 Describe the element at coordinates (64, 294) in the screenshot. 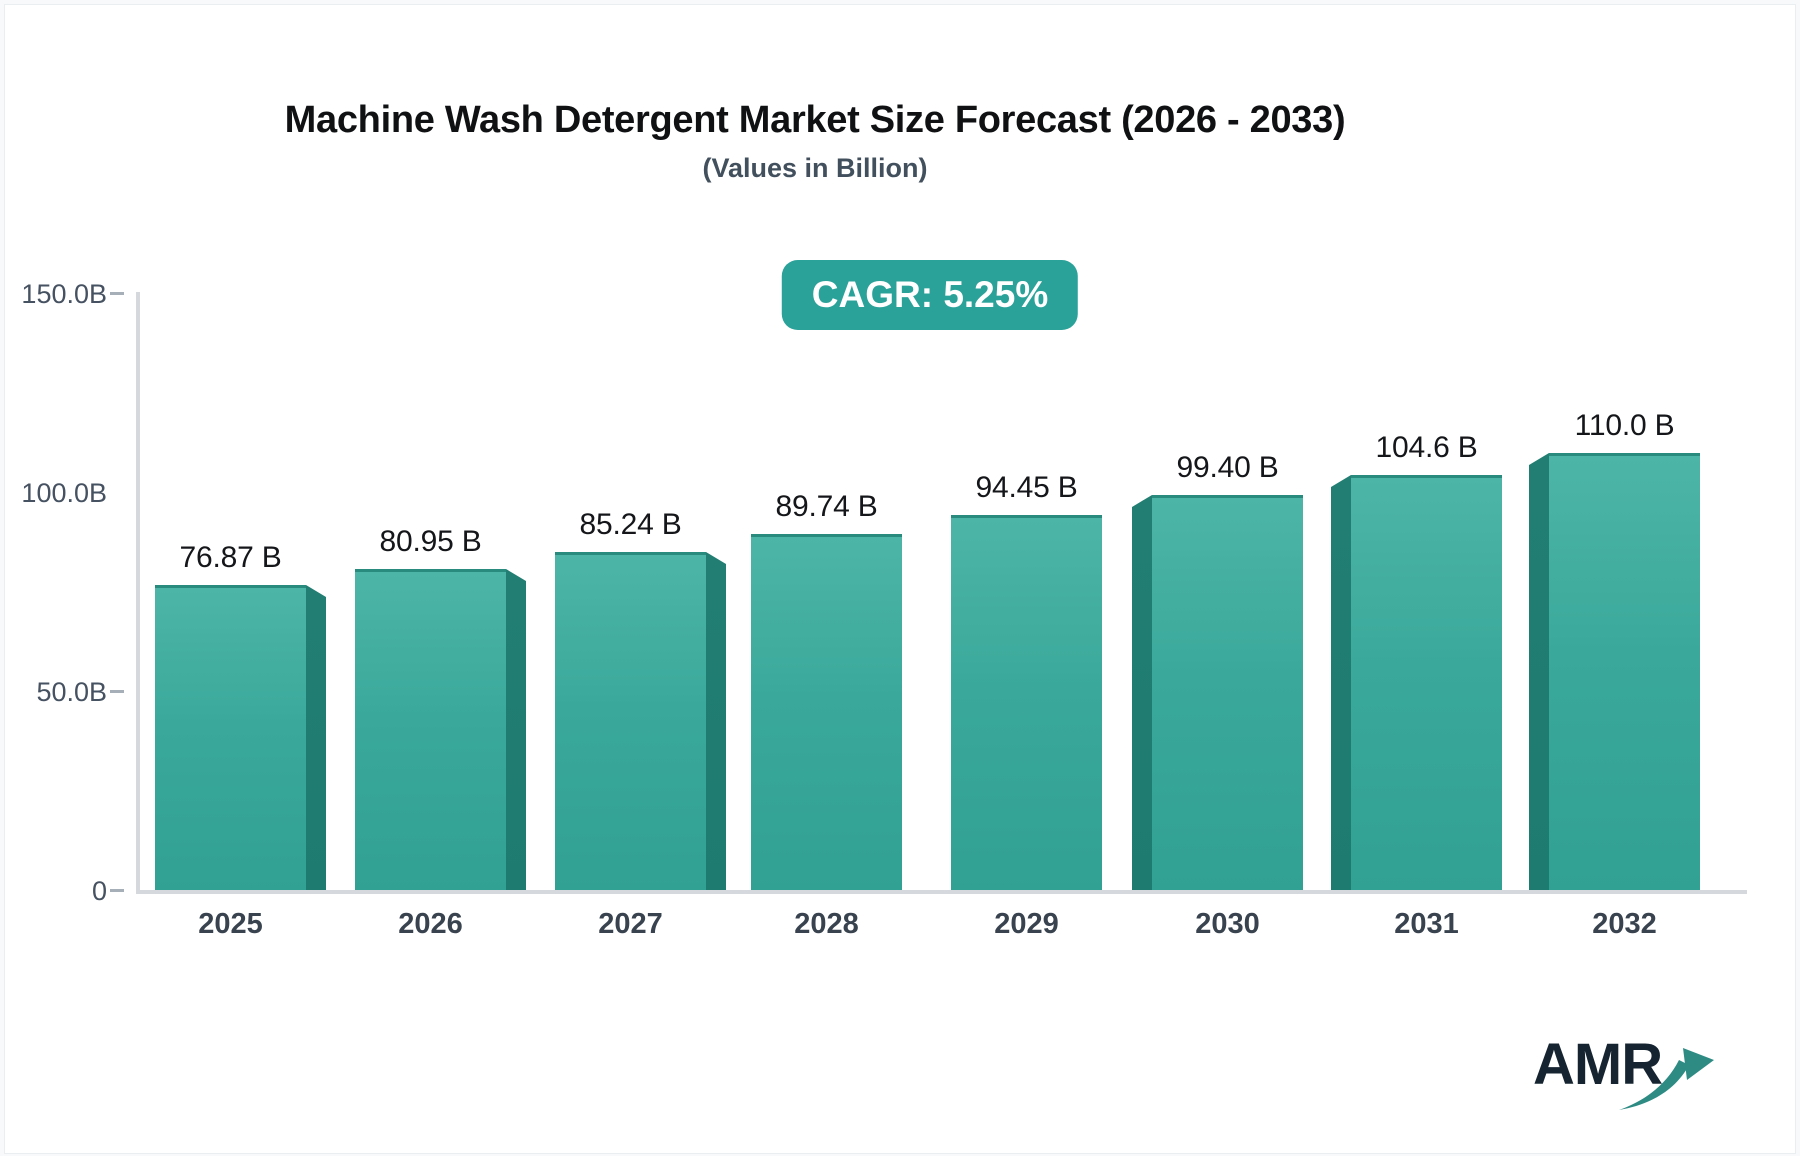

I see `y-axis-label: 150.0B` at that location.